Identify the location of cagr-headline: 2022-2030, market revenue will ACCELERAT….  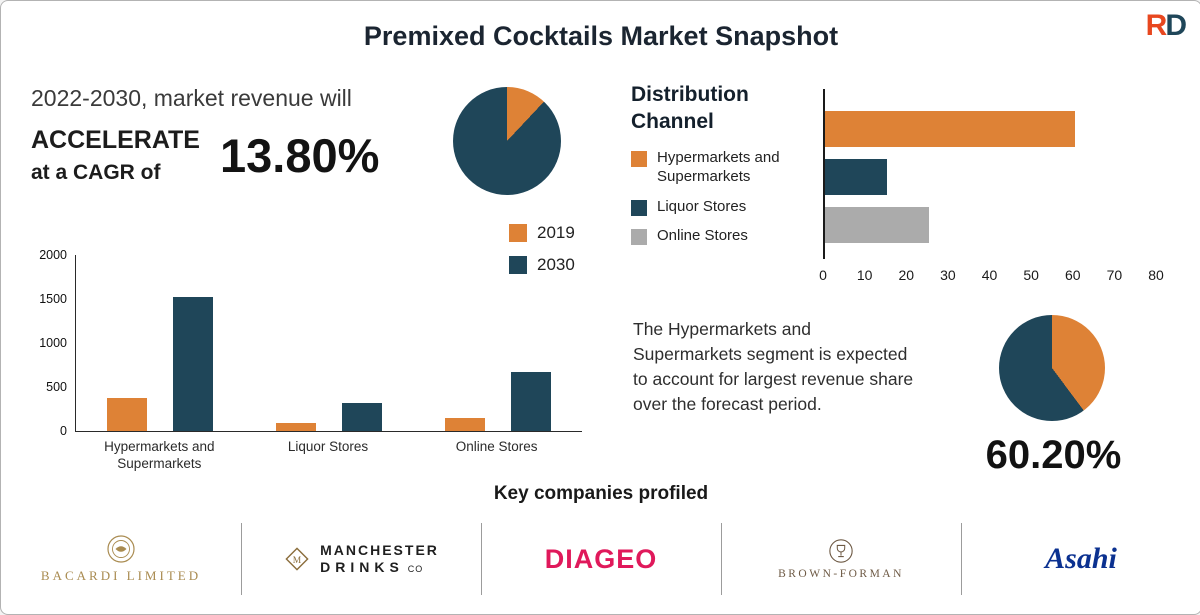
(241, 135).